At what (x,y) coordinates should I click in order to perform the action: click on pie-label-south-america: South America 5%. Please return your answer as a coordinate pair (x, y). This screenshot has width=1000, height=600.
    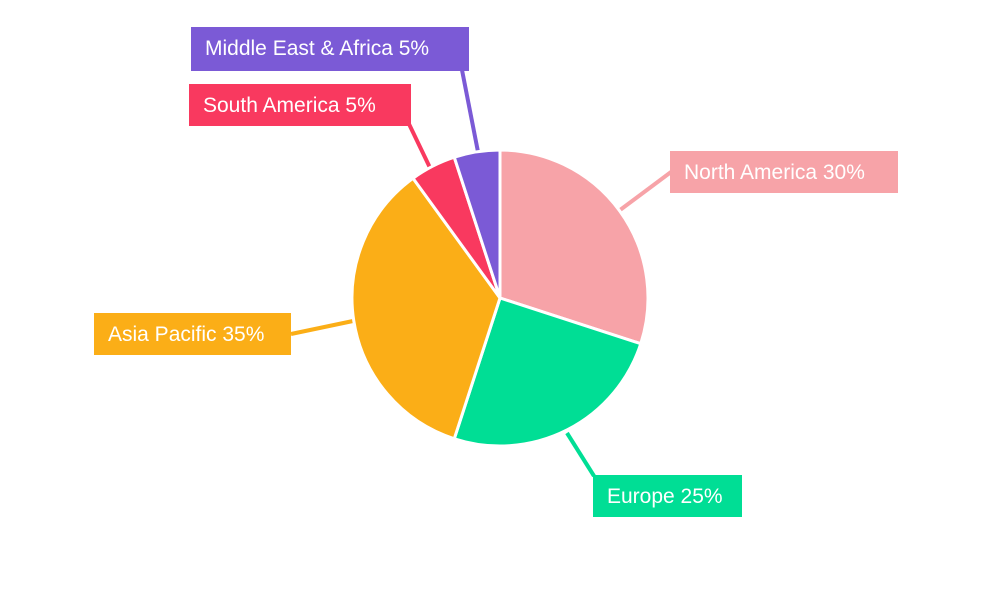
    Looking at the image, I should click on (300, 105).